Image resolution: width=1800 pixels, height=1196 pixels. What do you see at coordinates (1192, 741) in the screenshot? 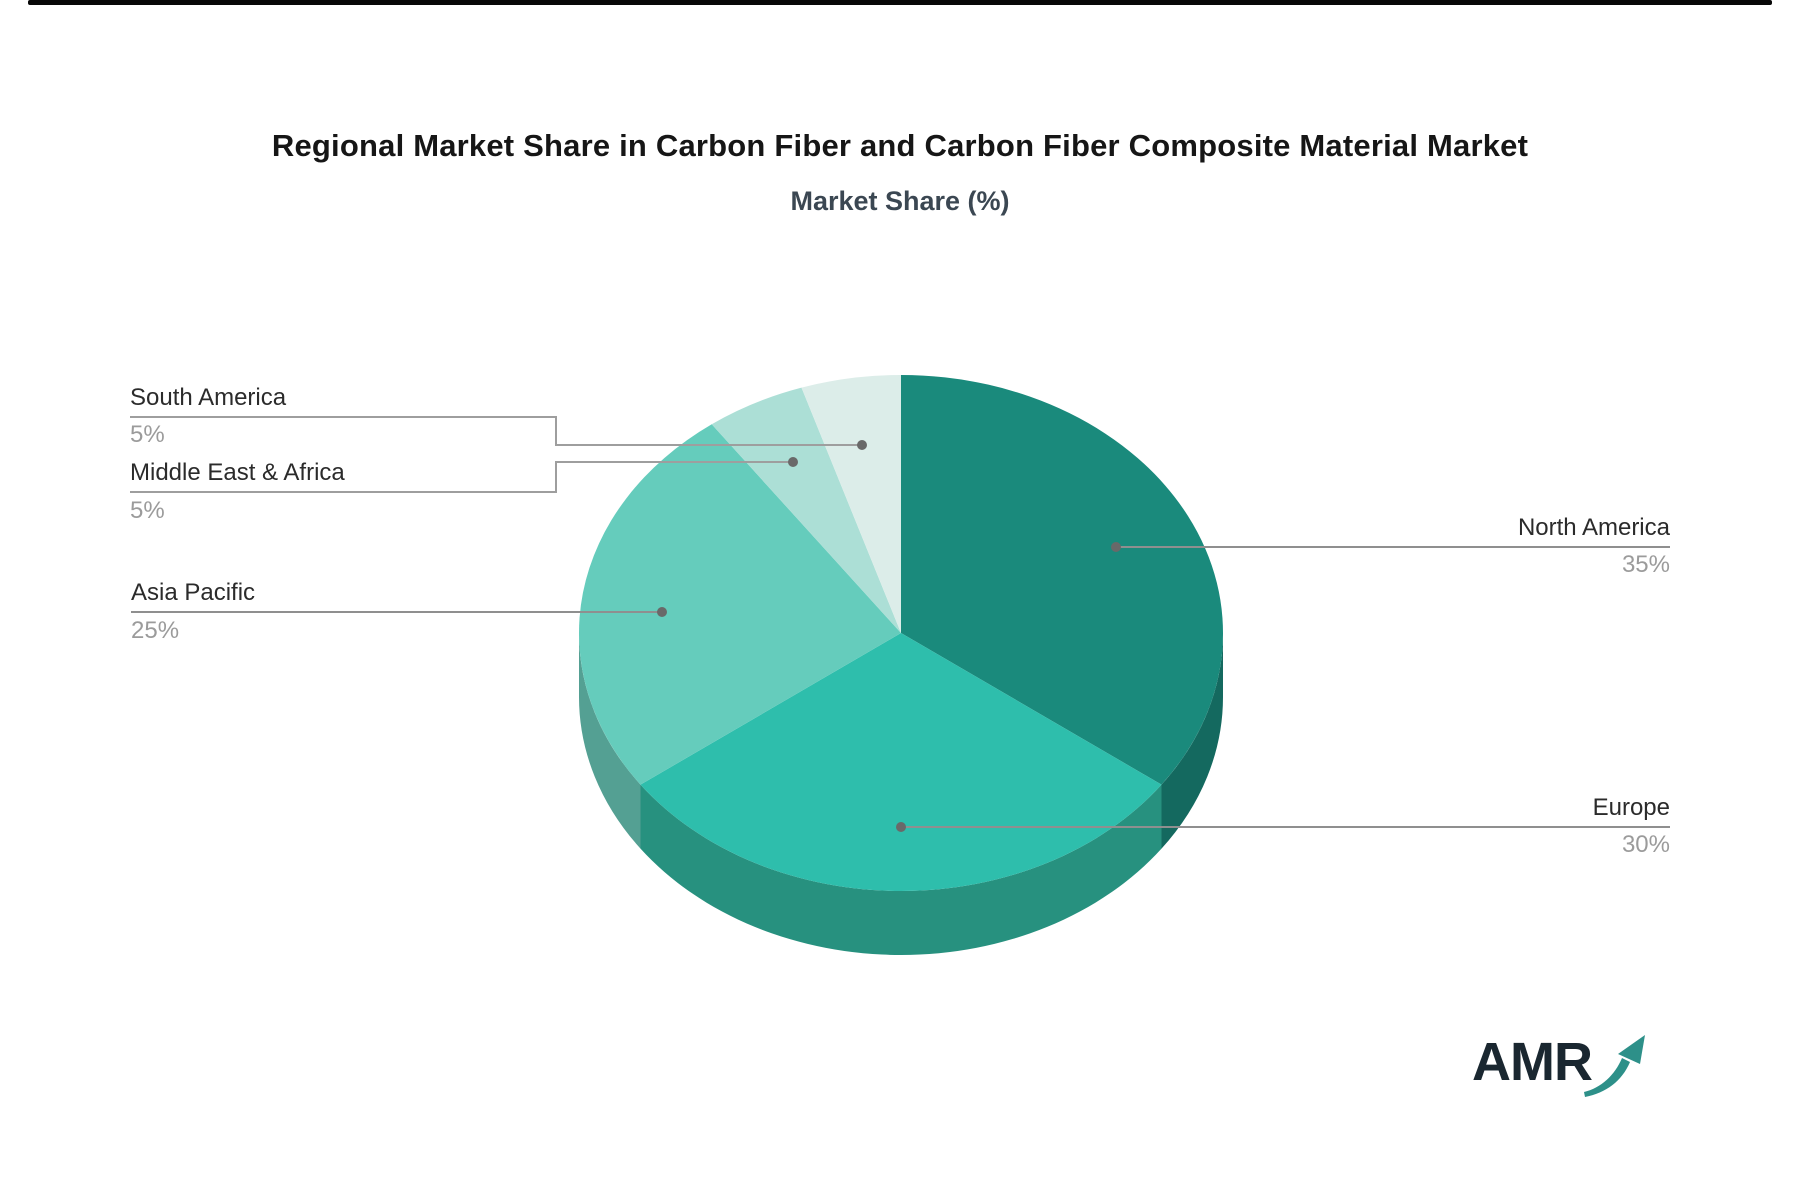
I see `pie-slice-side-north-america` at bounding box center [1192, 741].